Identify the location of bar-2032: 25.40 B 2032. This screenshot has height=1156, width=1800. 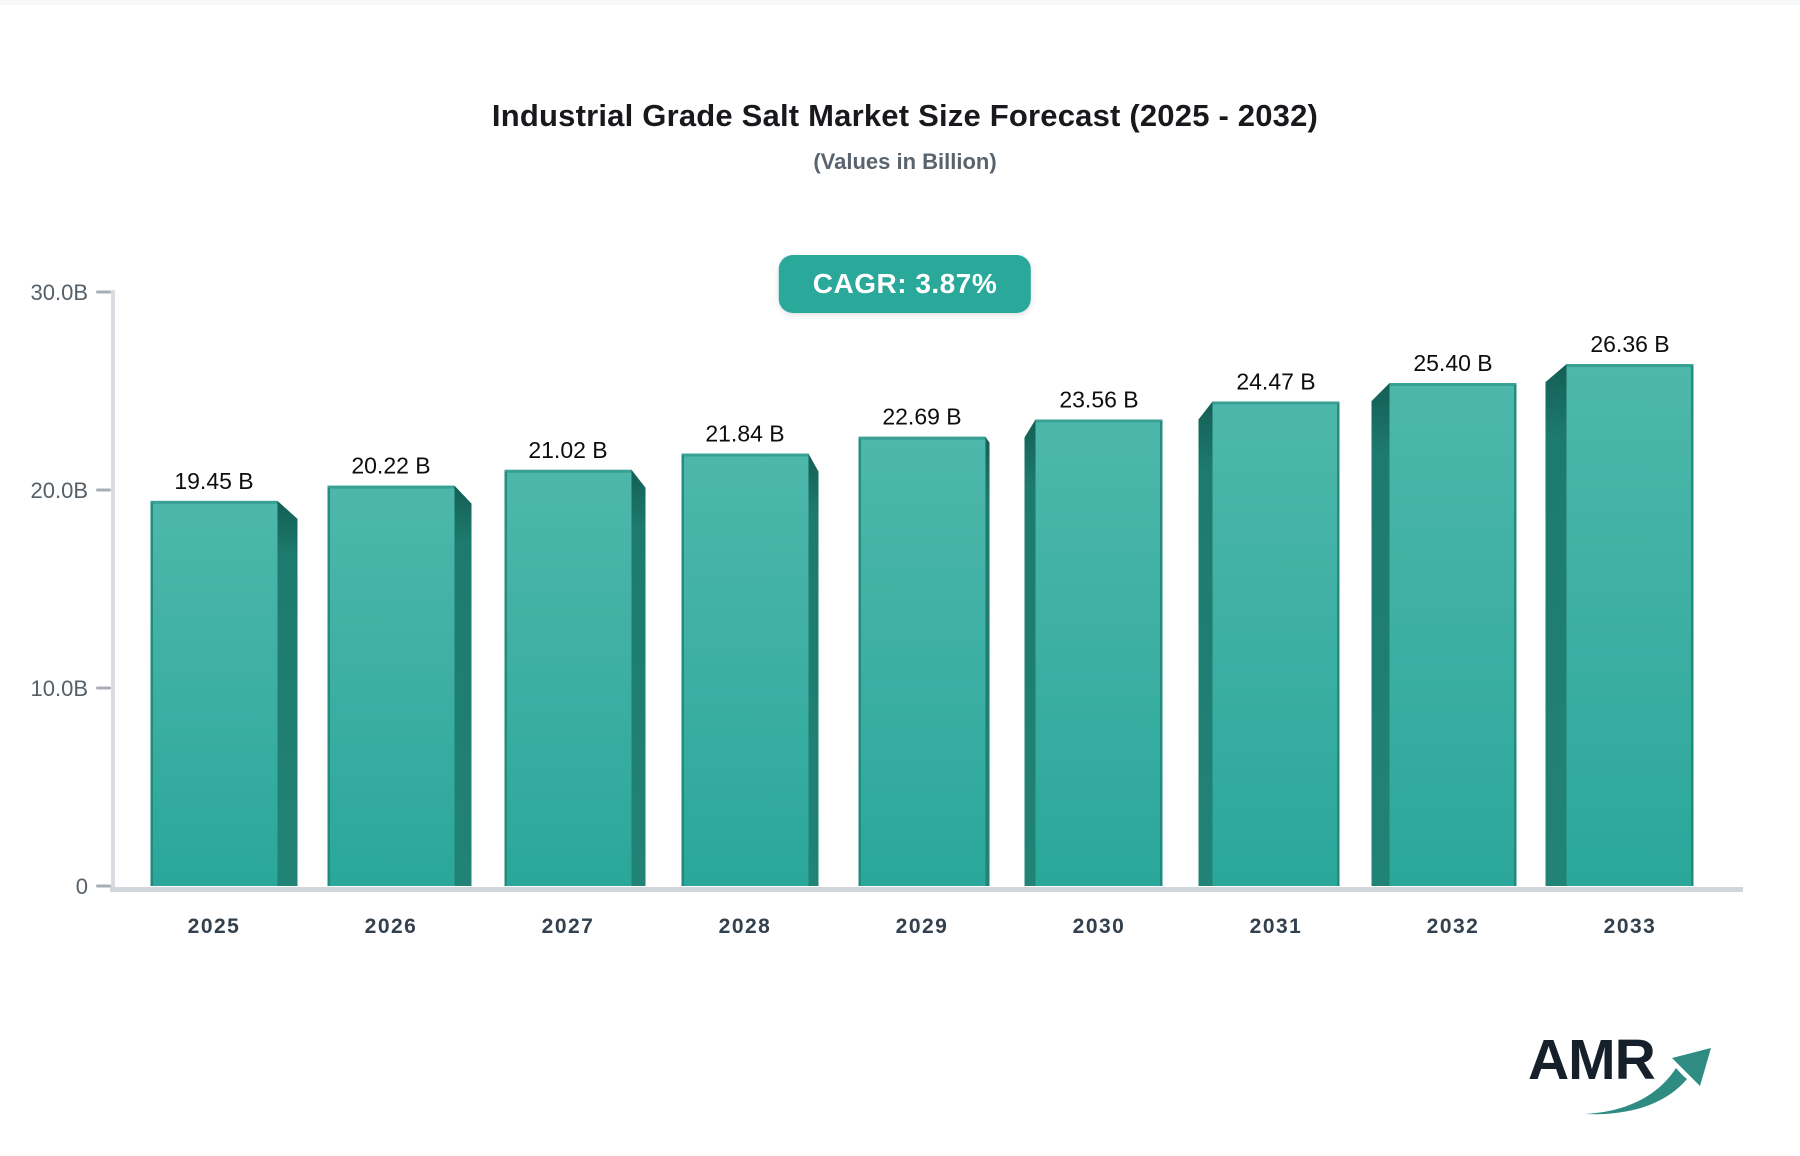
(1444, 644).